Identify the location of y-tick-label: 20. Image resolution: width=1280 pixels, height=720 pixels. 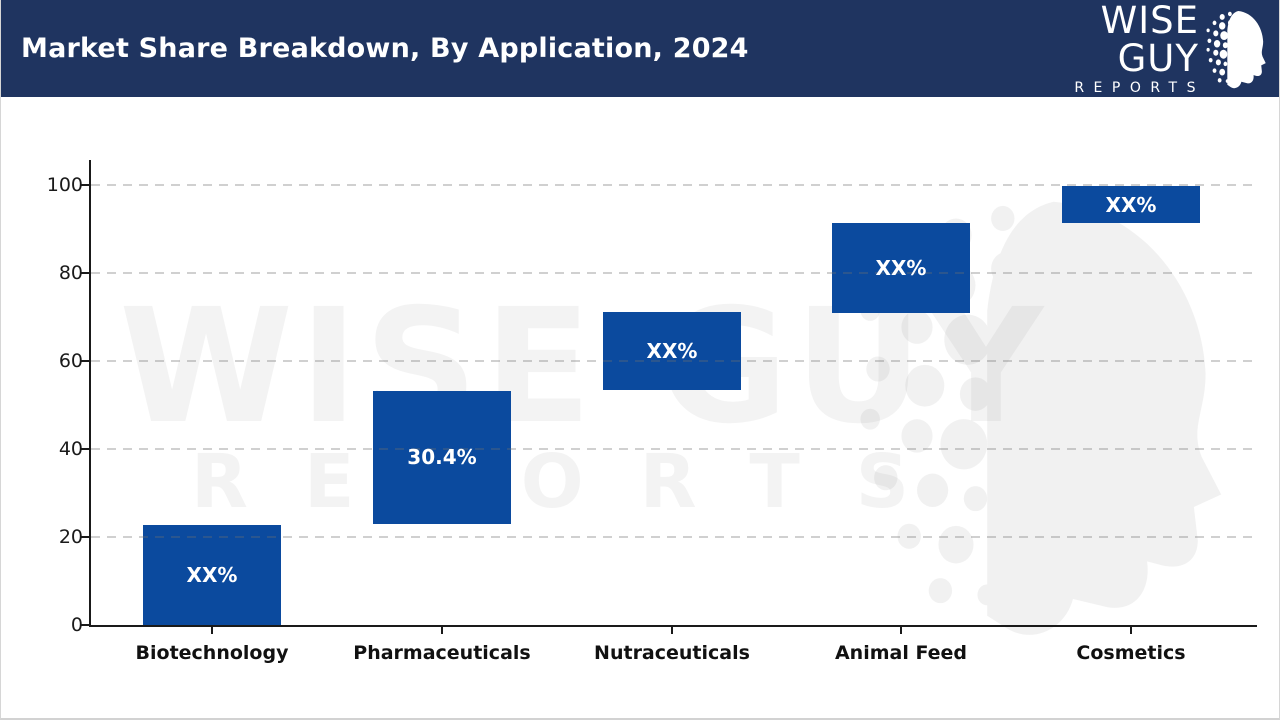
(70, 537).